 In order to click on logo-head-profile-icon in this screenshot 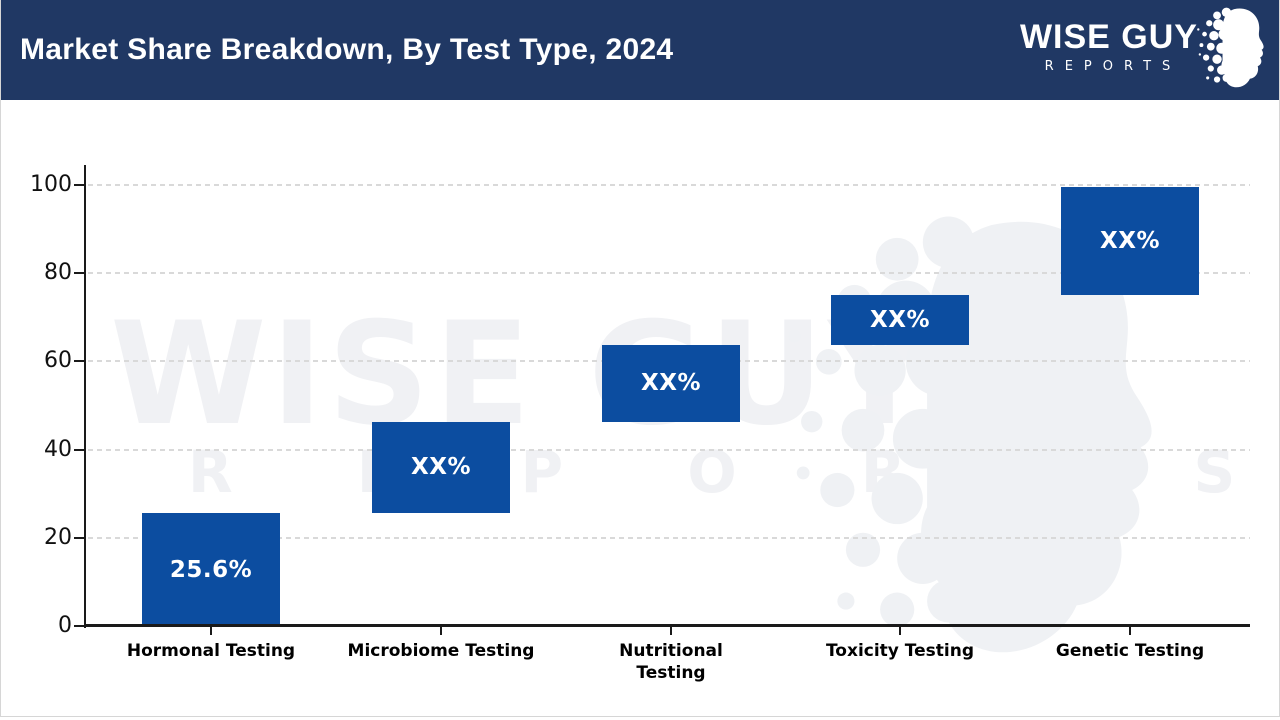, I will do `click(1230, 47)`.